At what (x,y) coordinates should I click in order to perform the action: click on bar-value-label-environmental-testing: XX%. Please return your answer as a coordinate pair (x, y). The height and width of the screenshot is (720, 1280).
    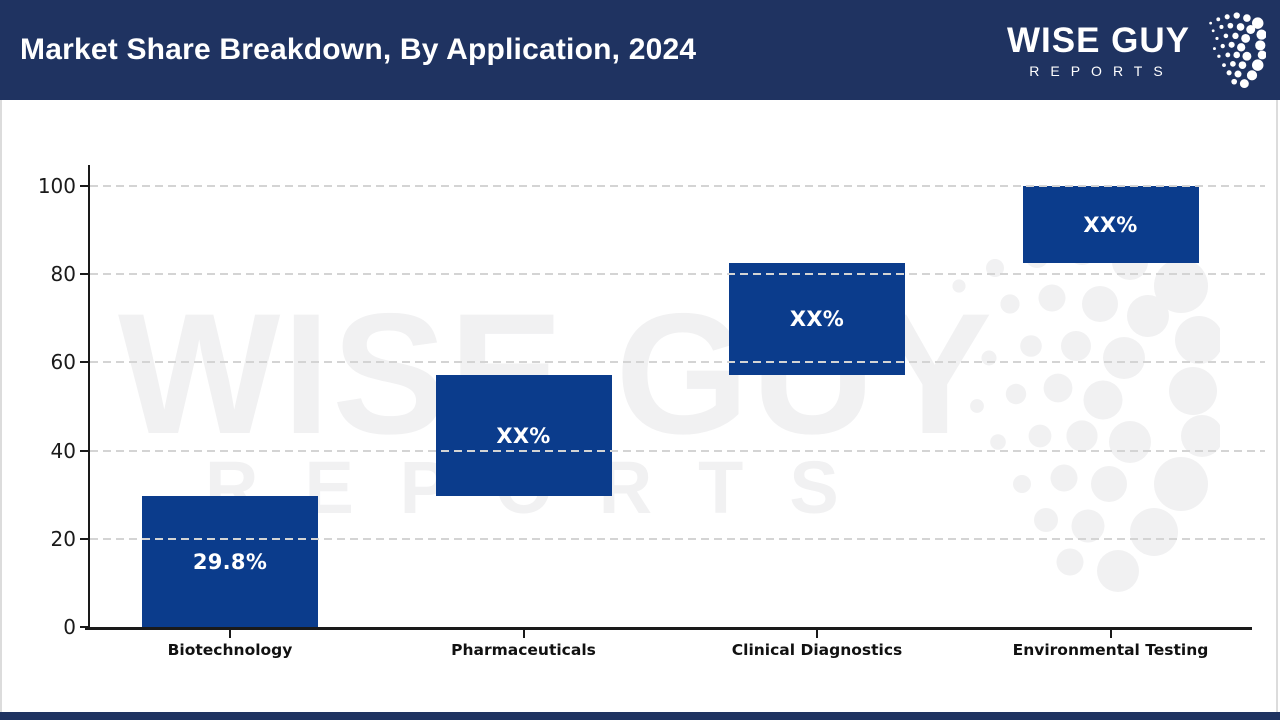
    Looking at the image, I should click on (1110, 224).